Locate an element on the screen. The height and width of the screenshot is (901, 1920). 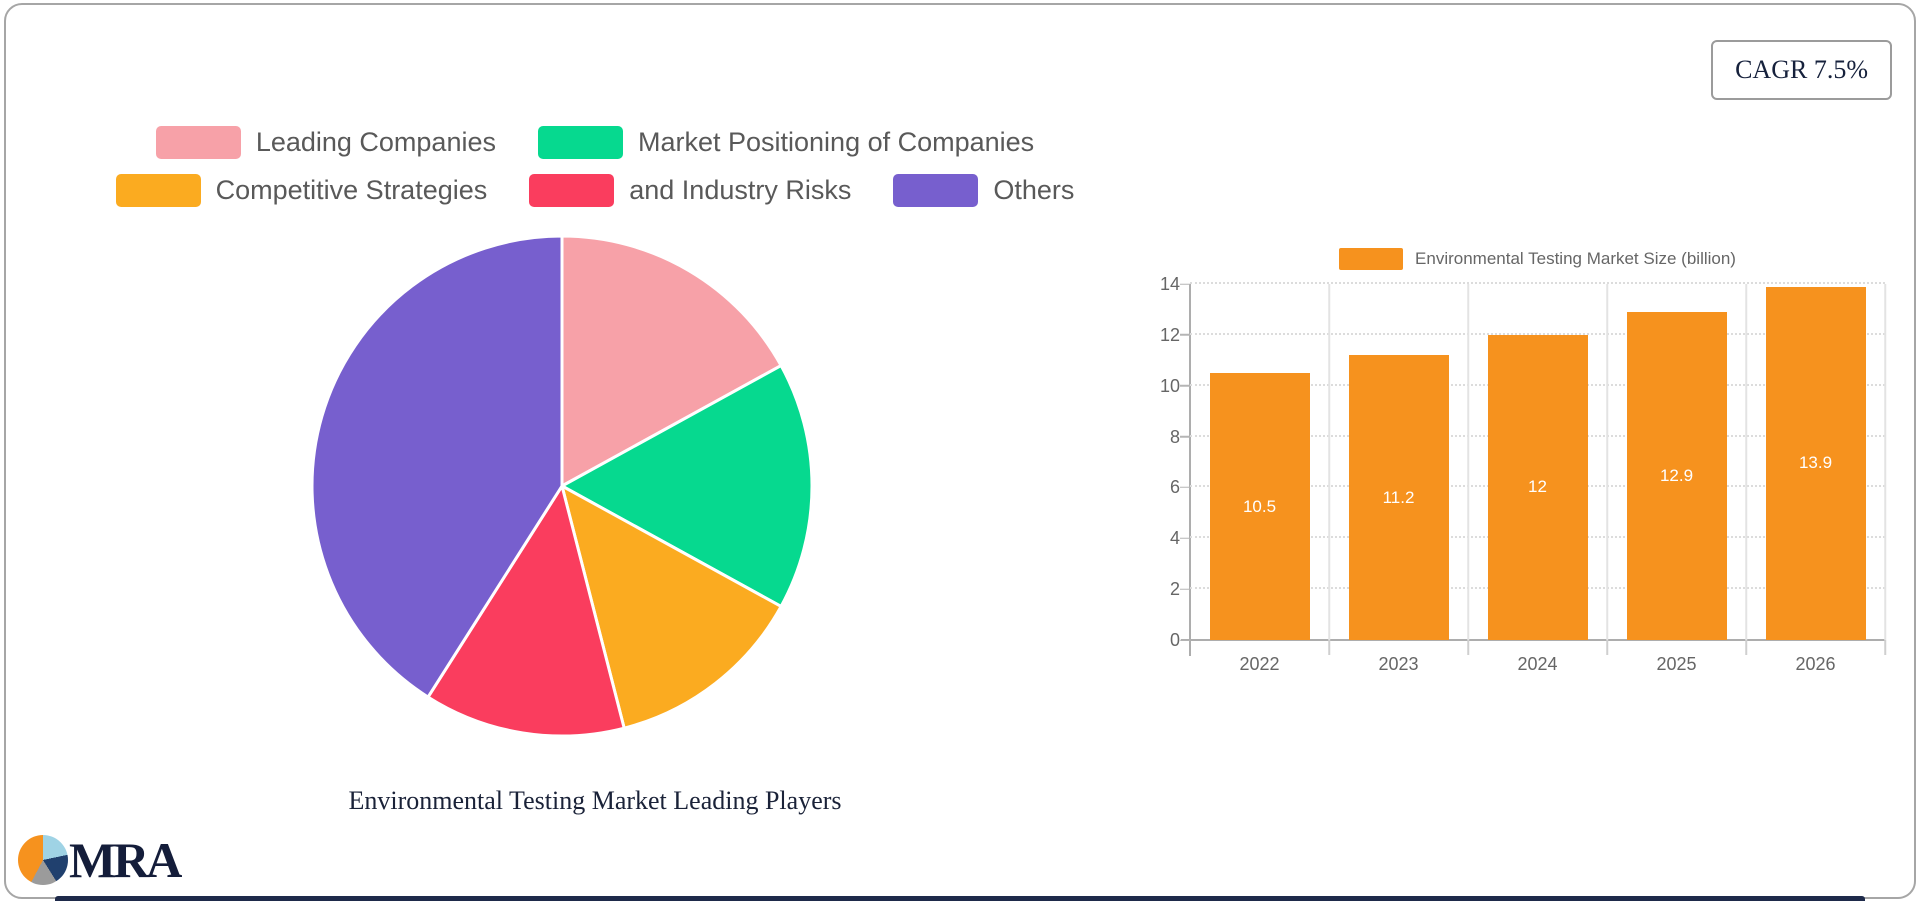
bar-band-2023: 11.2 is located at coordinates (1398, 462).